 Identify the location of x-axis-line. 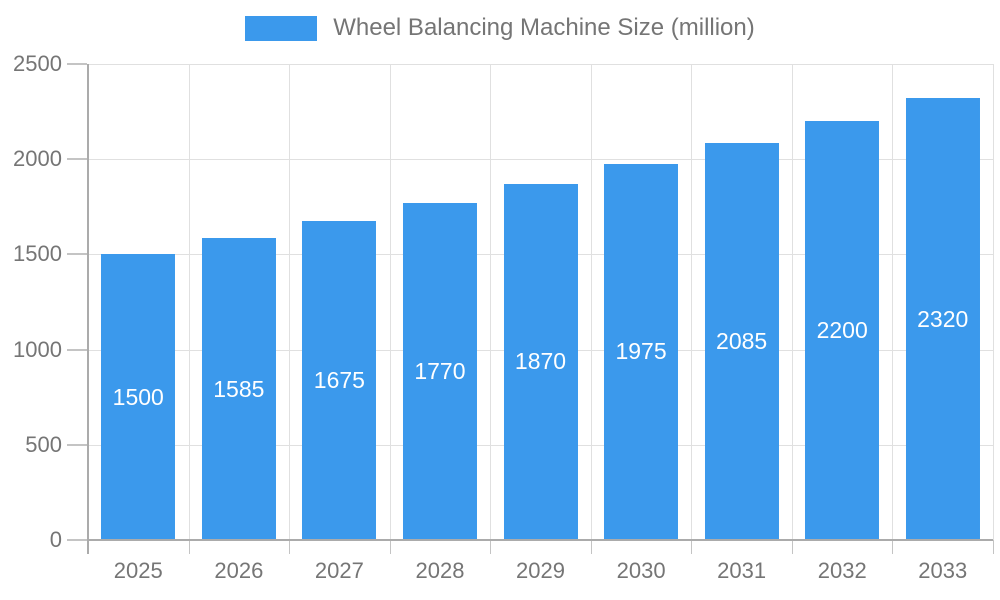
(540, 540).